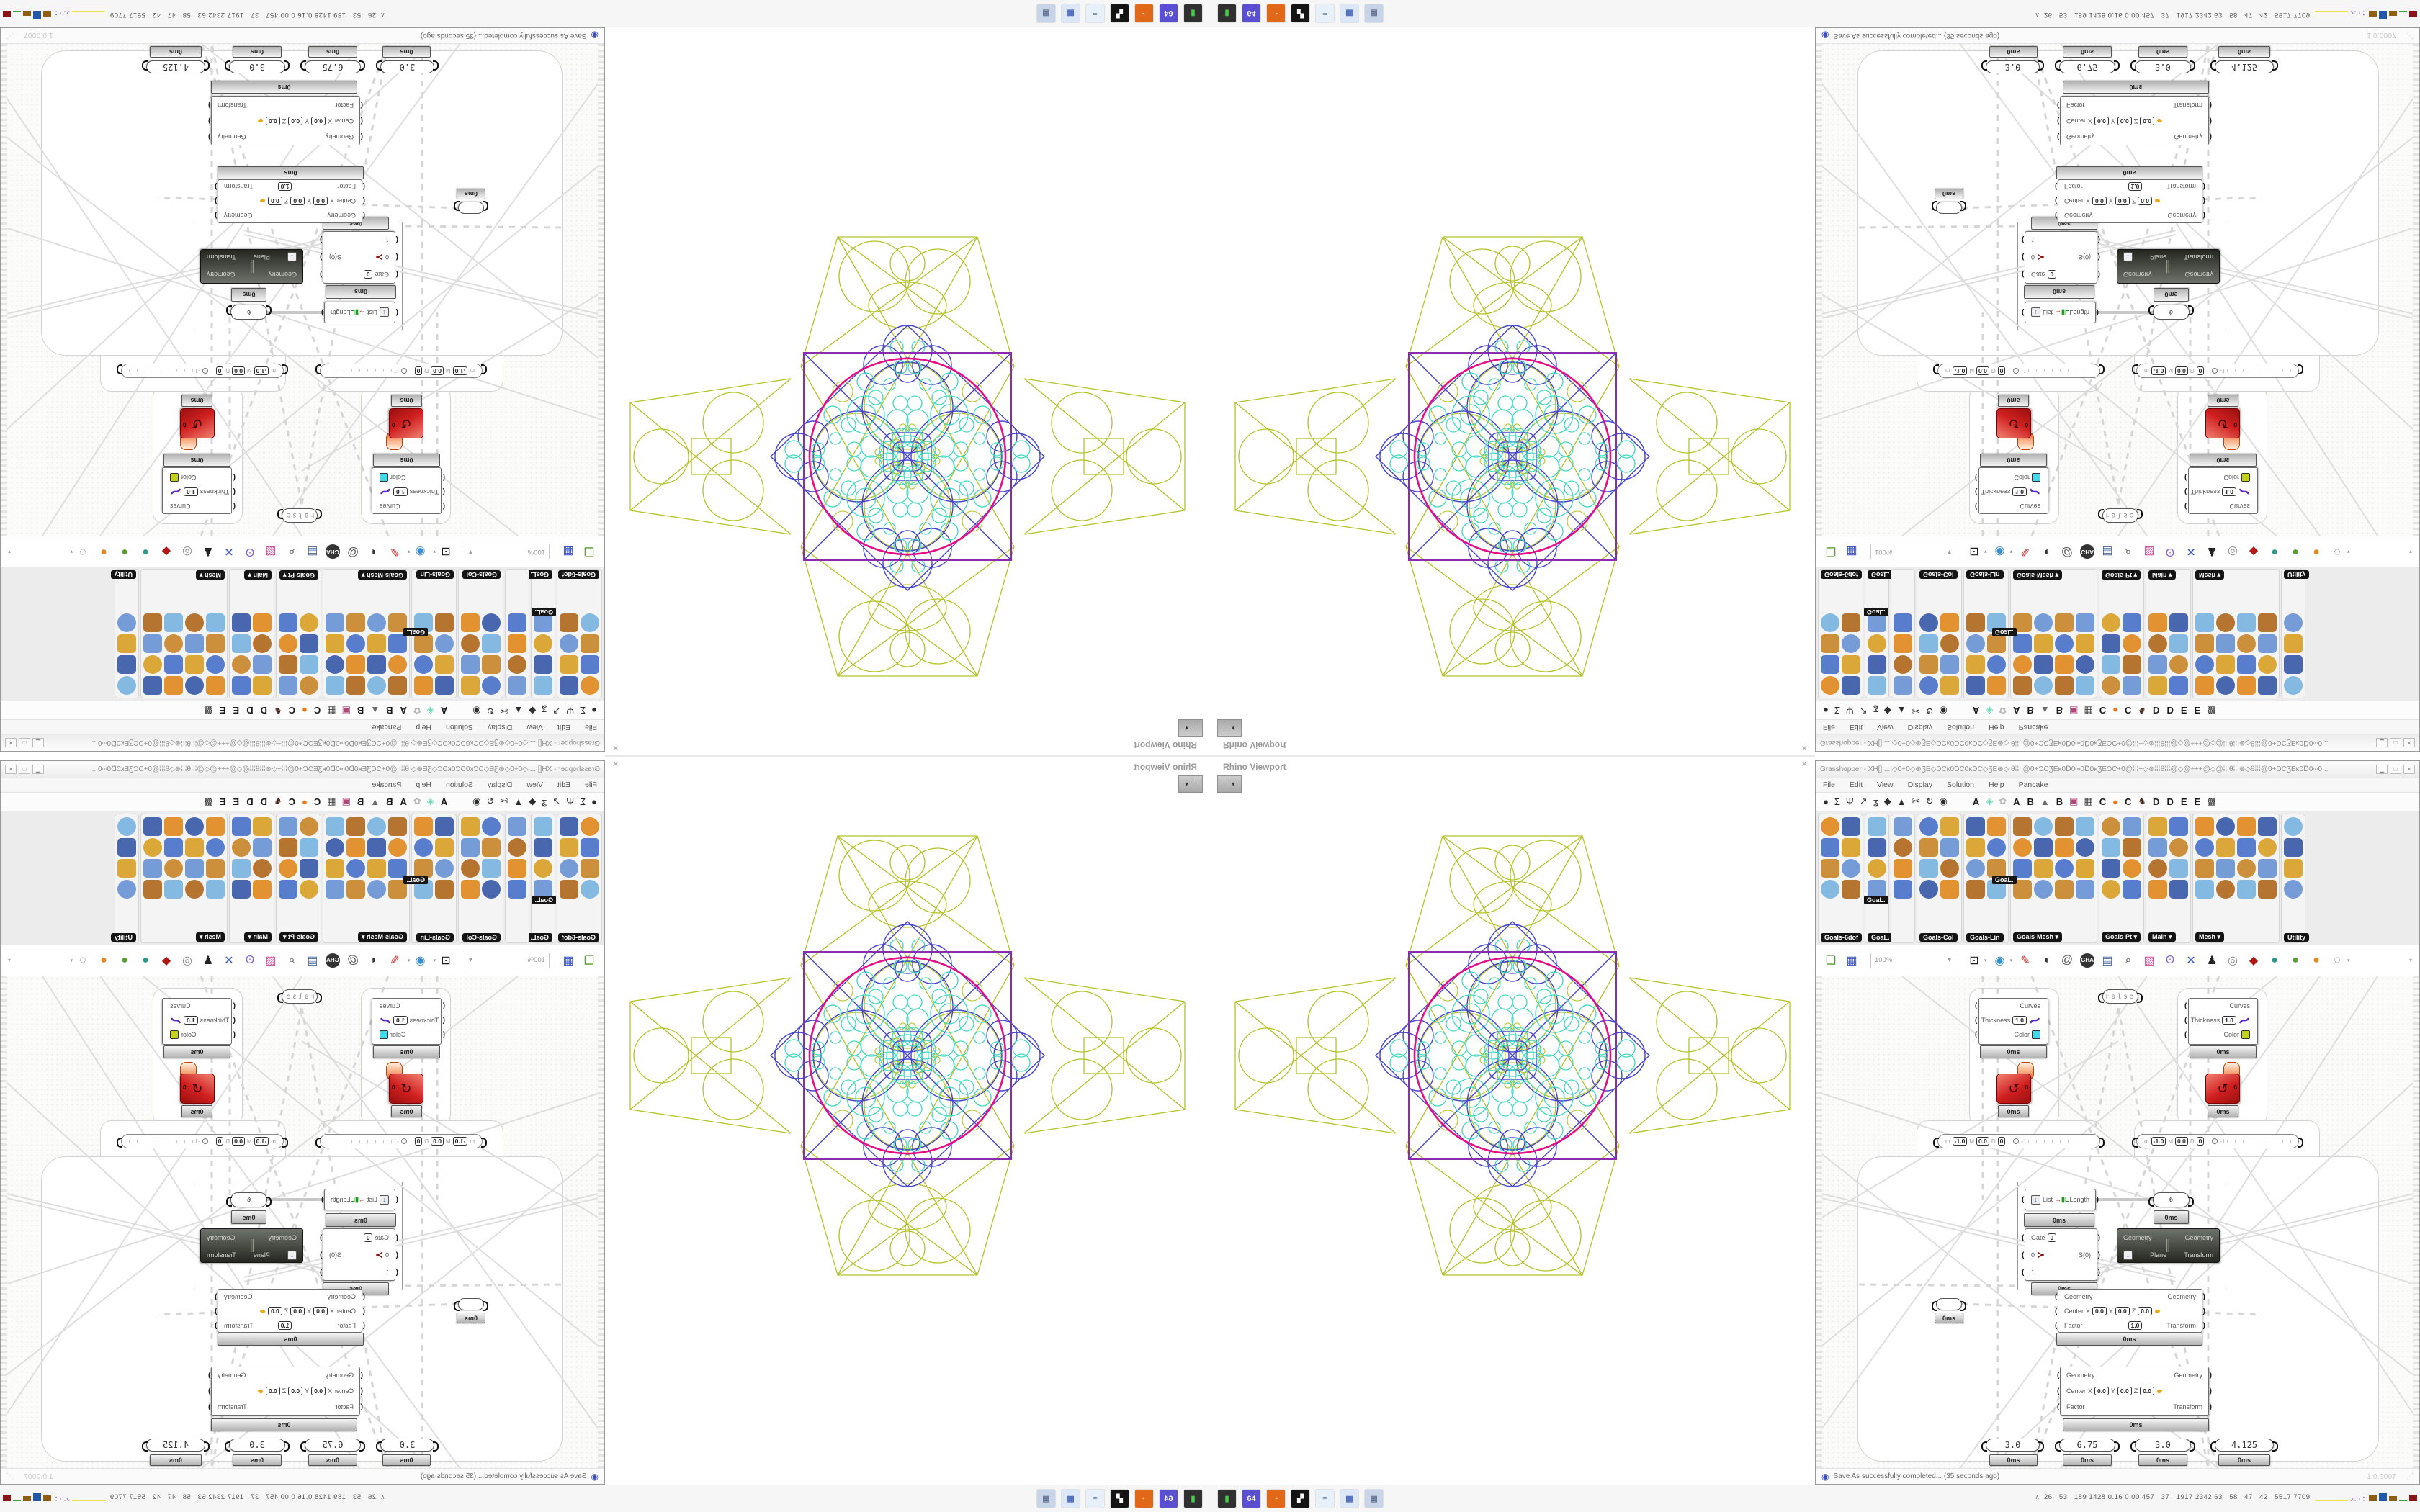 The image size is (2420, 1512). Describe the element at coordinates (2183, 710) in the screenshot. I see `tab-e: E` at that location.